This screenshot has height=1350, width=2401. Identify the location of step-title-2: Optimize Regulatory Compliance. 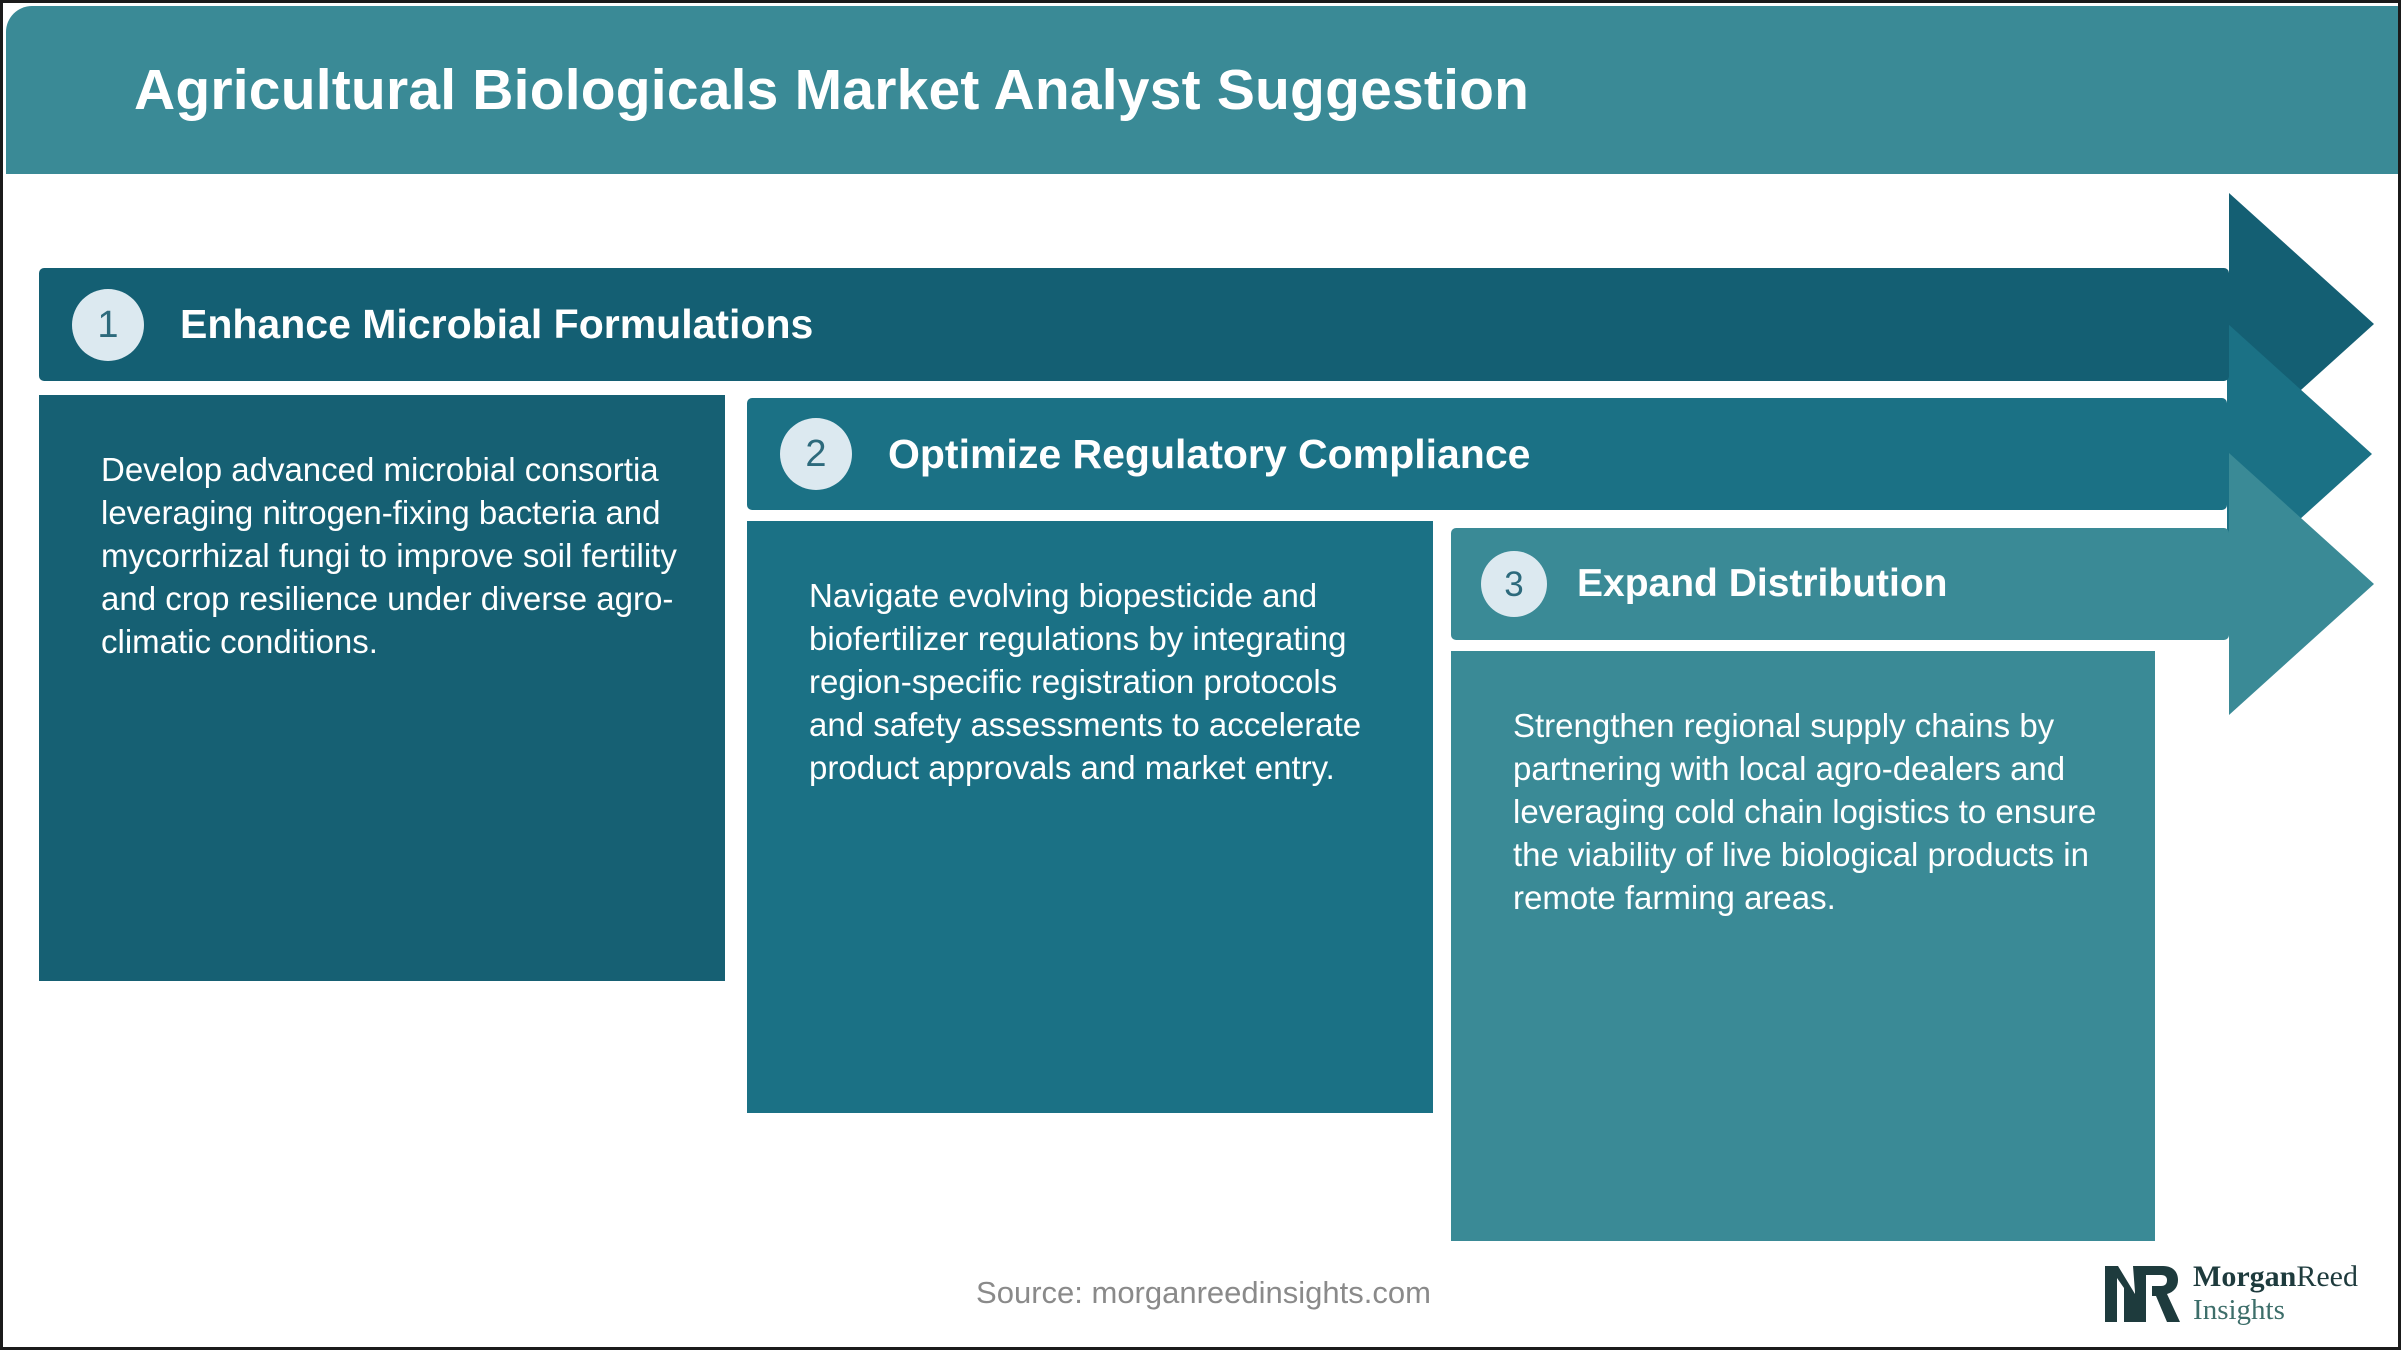
(1209, 453).